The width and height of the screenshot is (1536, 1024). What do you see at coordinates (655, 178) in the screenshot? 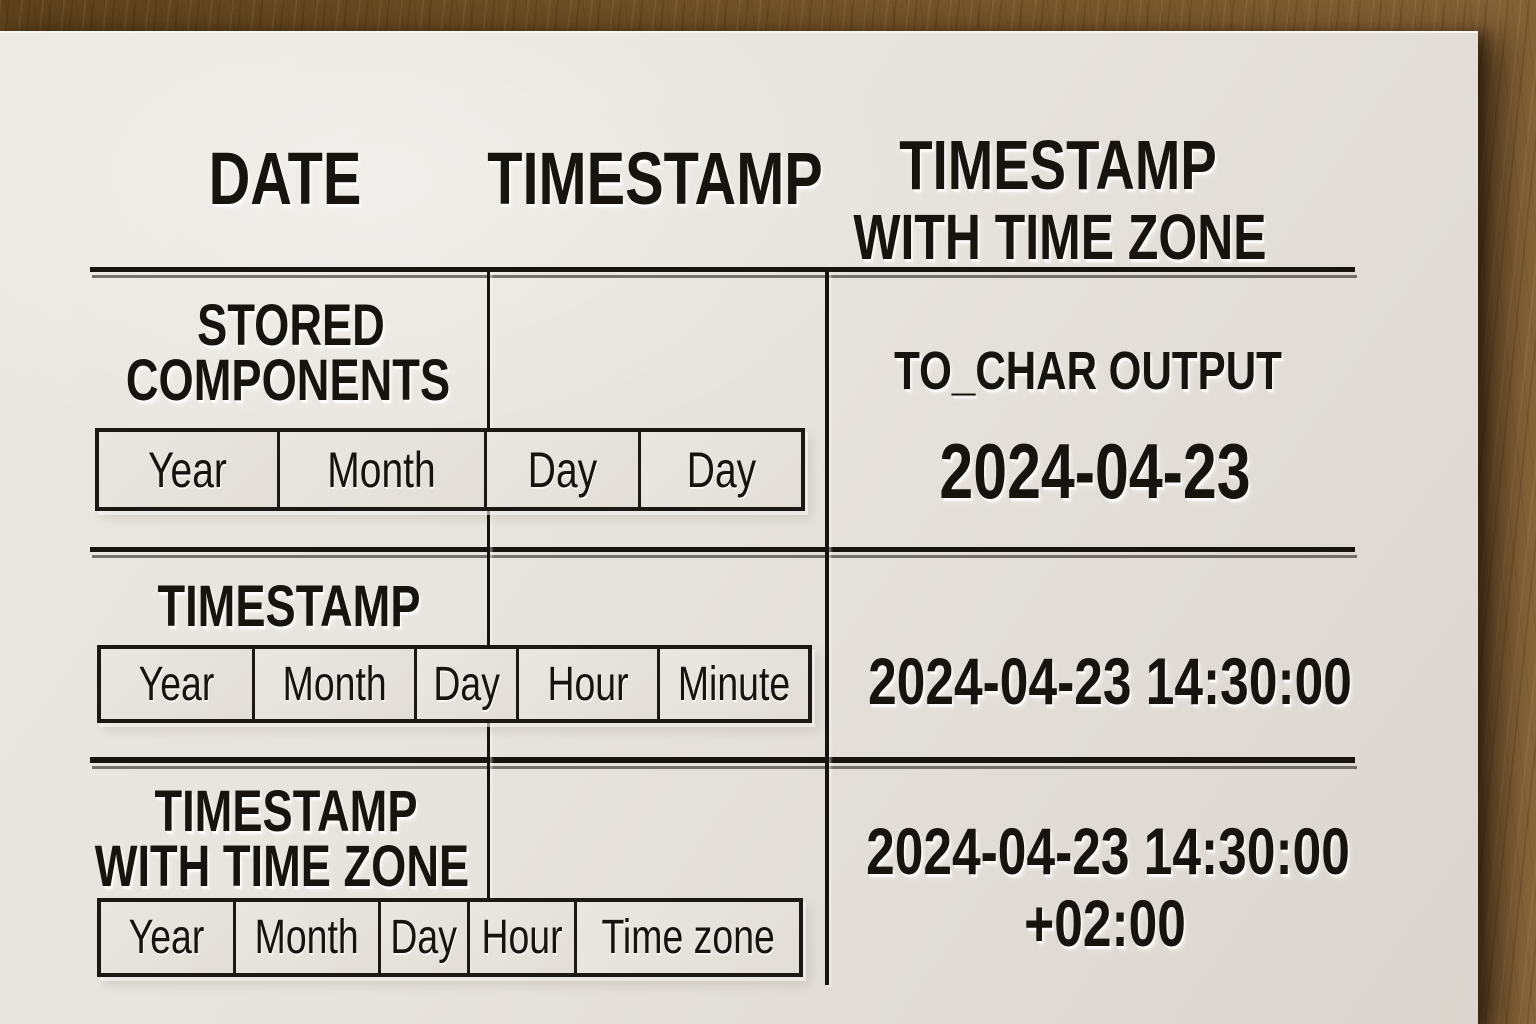
I see `column-header-timestamp: TIMESTAMP` at bounding box center [655, 178].